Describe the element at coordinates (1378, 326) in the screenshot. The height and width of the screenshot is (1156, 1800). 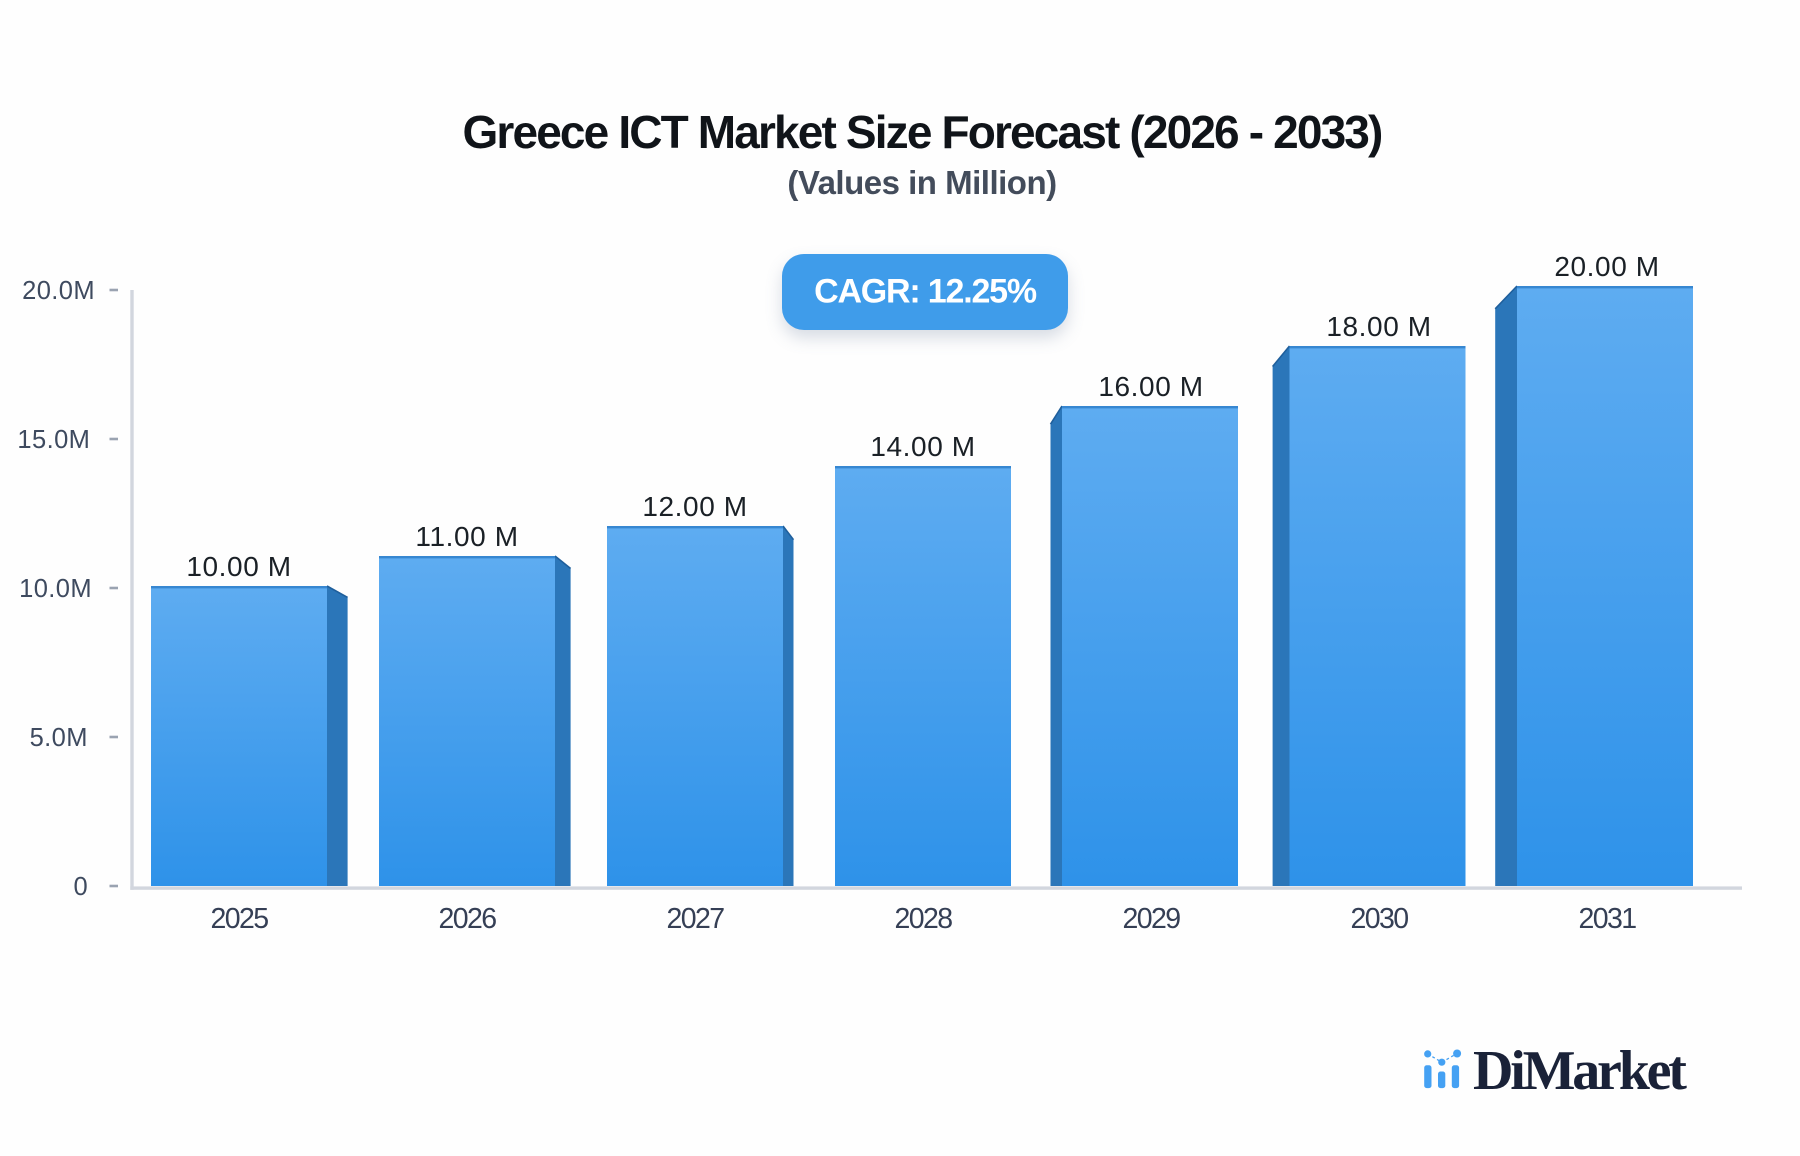
I see `svg-text: 18.00 M` at that location.